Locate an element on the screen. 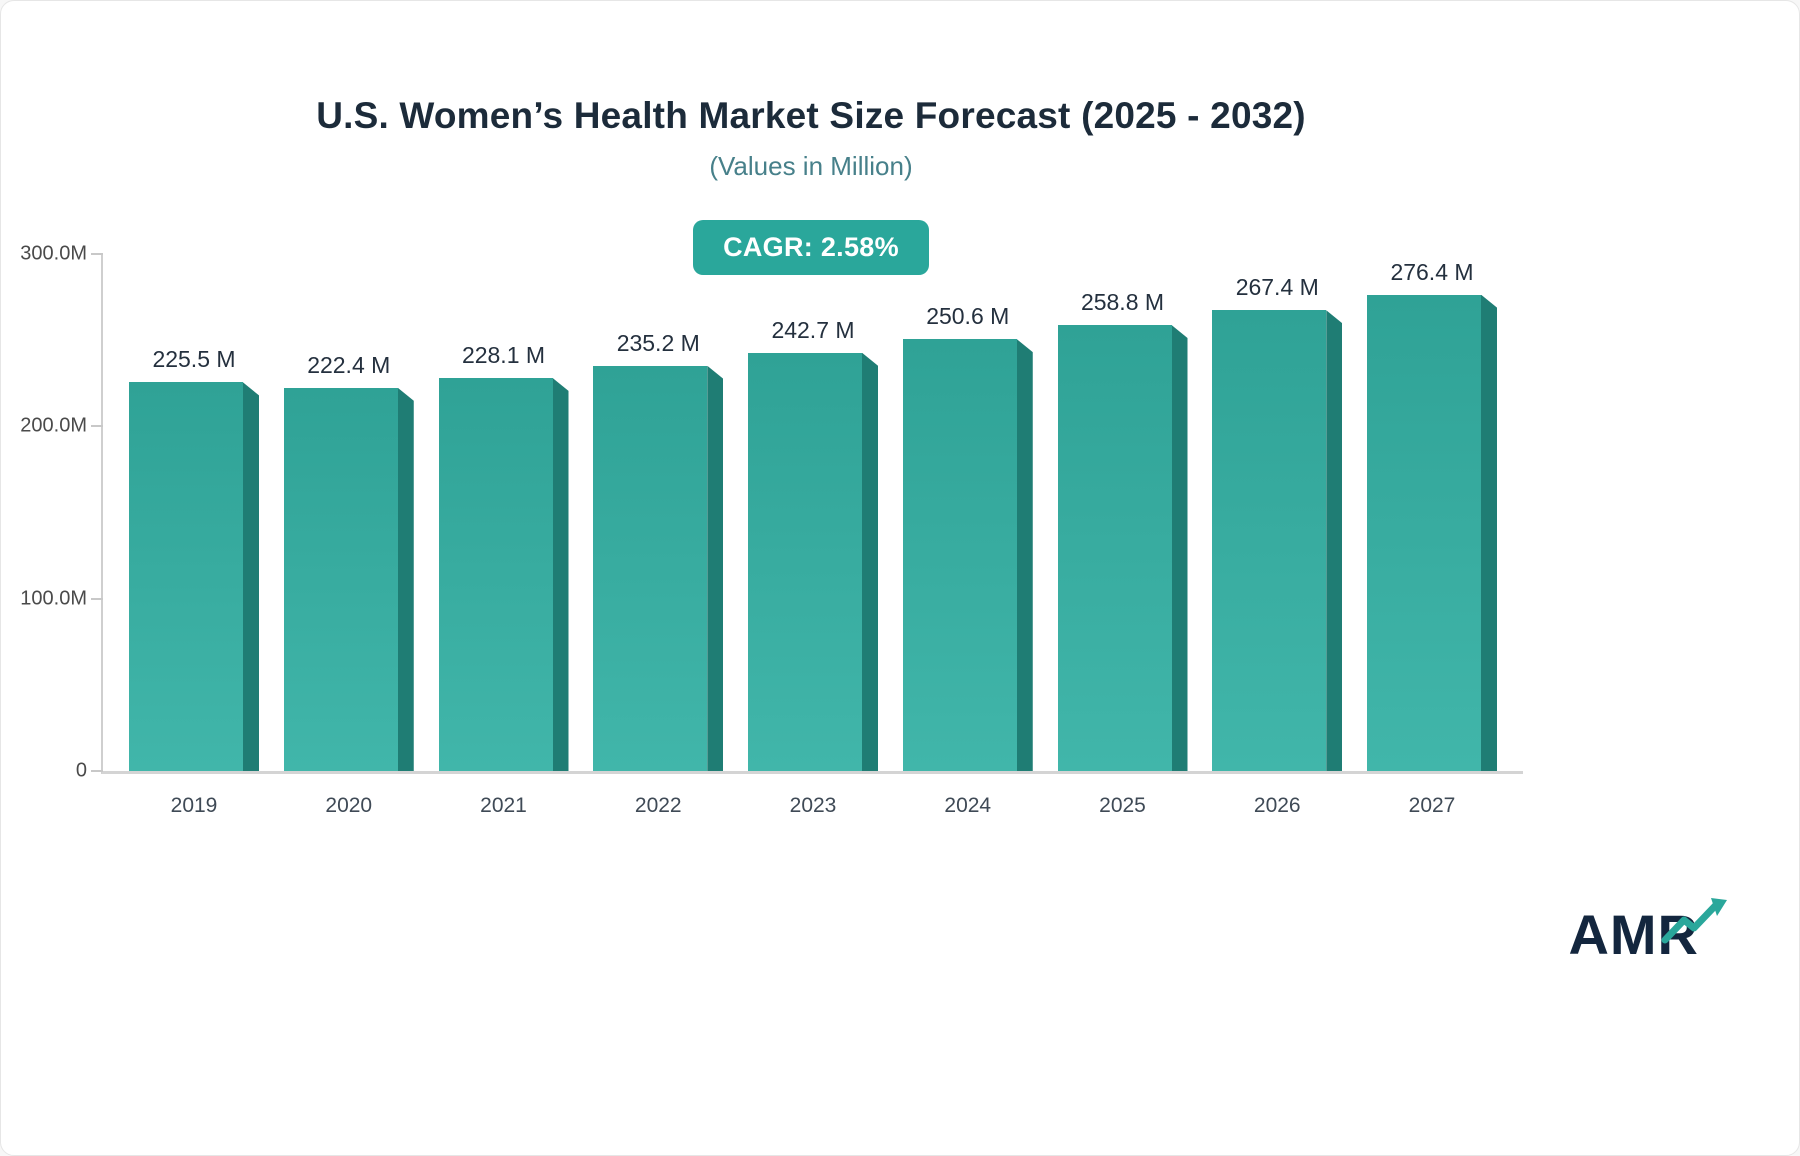 This screenshot has width=1800, height=1156. bar-group-2021: 228.1 M 2021 is located at coordinates (503, 535).